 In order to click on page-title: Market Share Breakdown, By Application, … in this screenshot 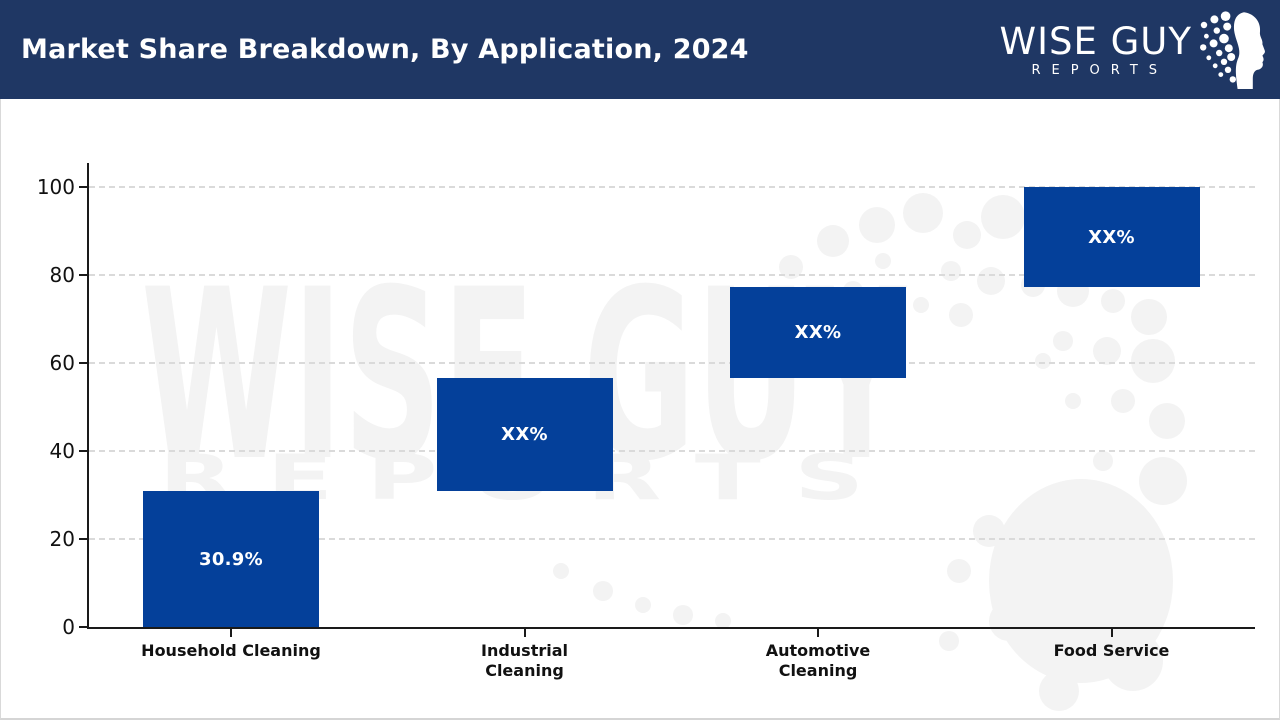, I will do `click(385, 49)`.